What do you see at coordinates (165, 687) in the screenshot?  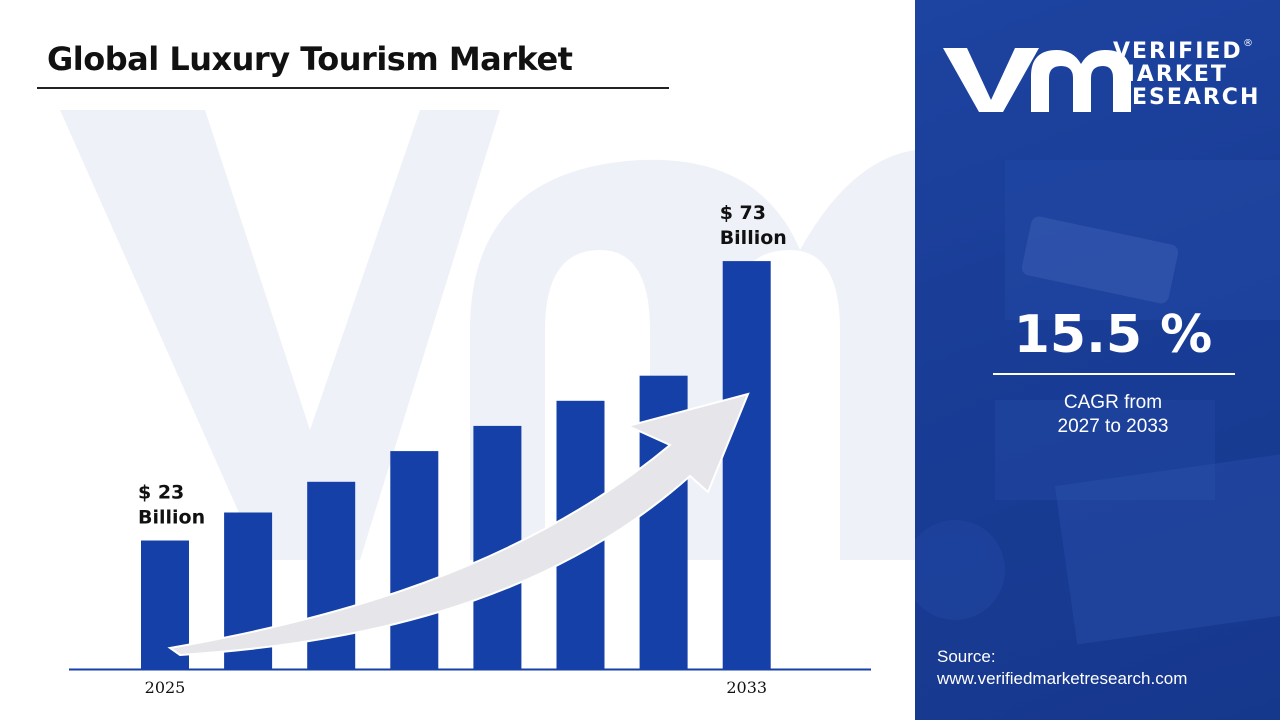 I see `x-tick-label-0: 2025` at bounding box center [165, 687].